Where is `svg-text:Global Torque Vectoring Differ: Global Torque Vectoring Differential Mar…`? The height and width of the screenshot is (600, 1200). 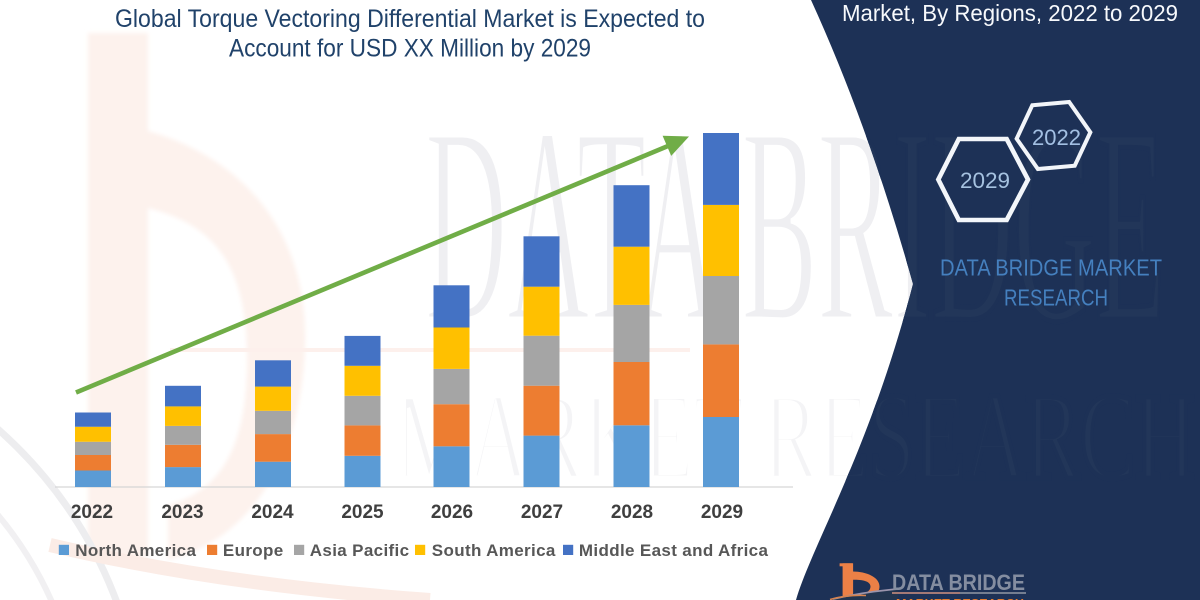
svg-text:Global Torque Vectoring Differ: Global Torque Vectoring Differential Mar… is located at coordinates (410, 19).